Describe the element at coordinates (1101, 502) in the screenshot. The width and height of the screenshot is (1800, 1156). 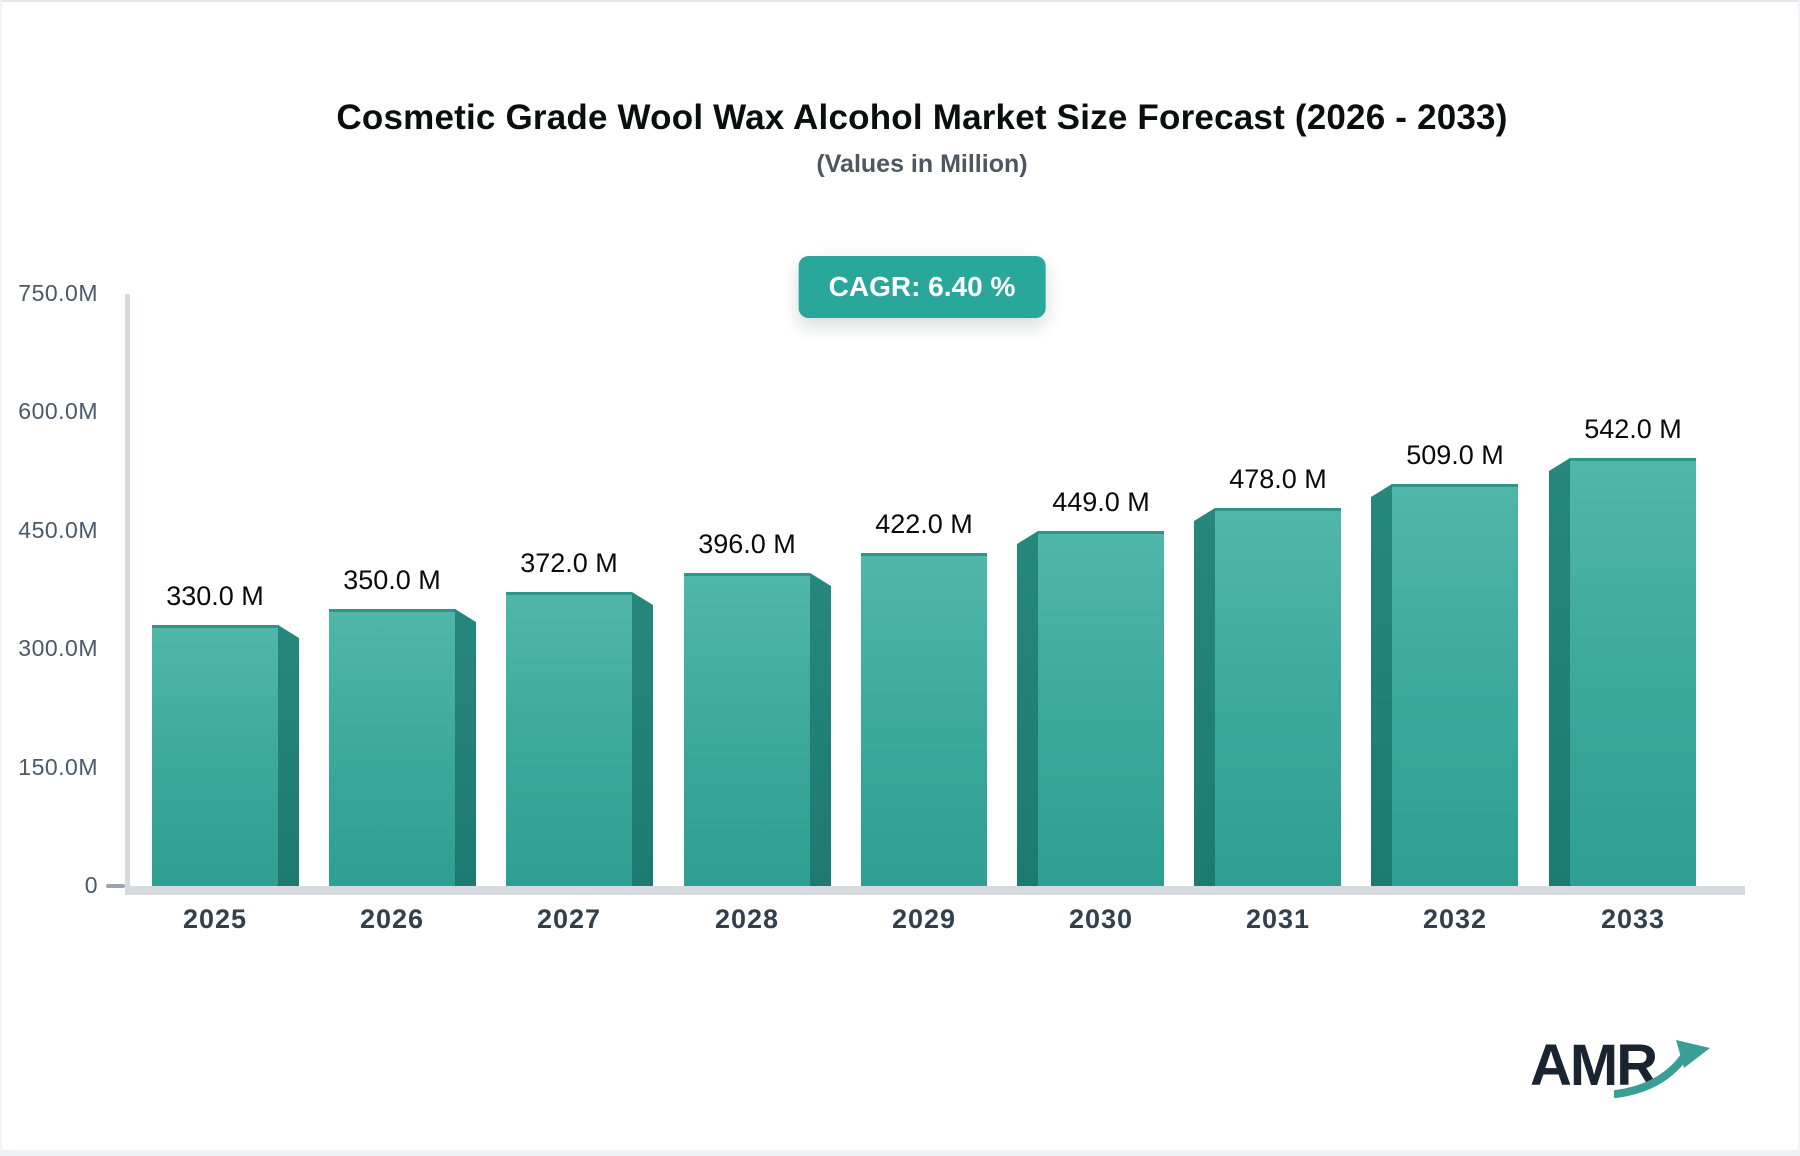
I see `bar-value-label: 449.0 M` at that location.